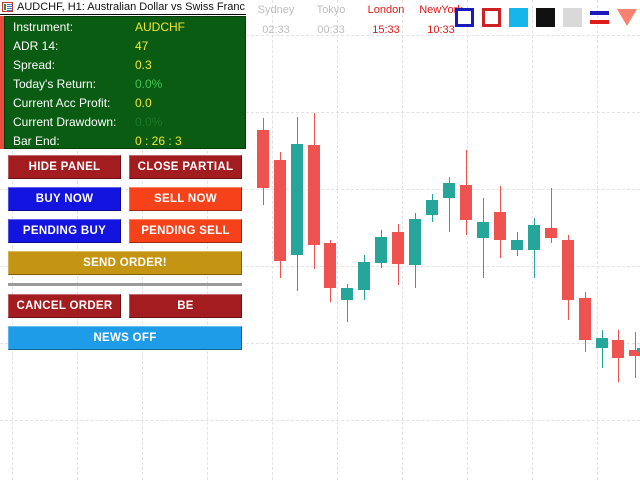 The image size is (640, 480). I want to click on info-row: Instrument: AUDCHF, so click(125, 26).